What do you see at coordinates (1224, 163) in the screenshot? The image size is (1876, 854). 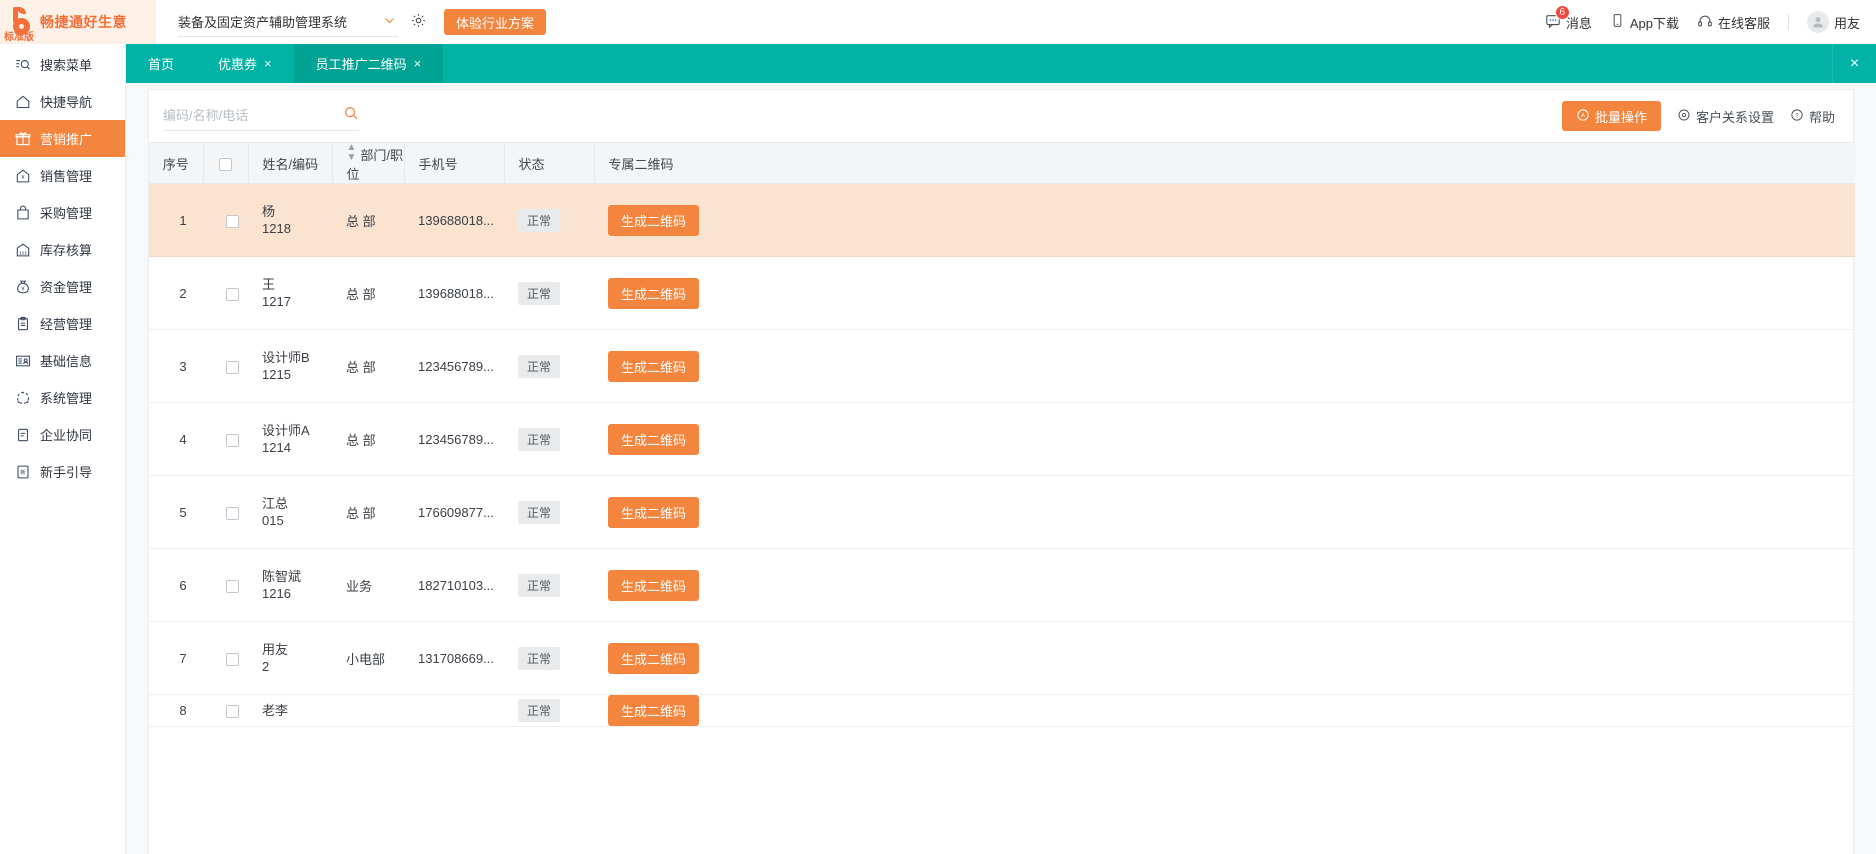 I see `column-header-qrcode: 专属二维码` at bounding box center [1224, 163].